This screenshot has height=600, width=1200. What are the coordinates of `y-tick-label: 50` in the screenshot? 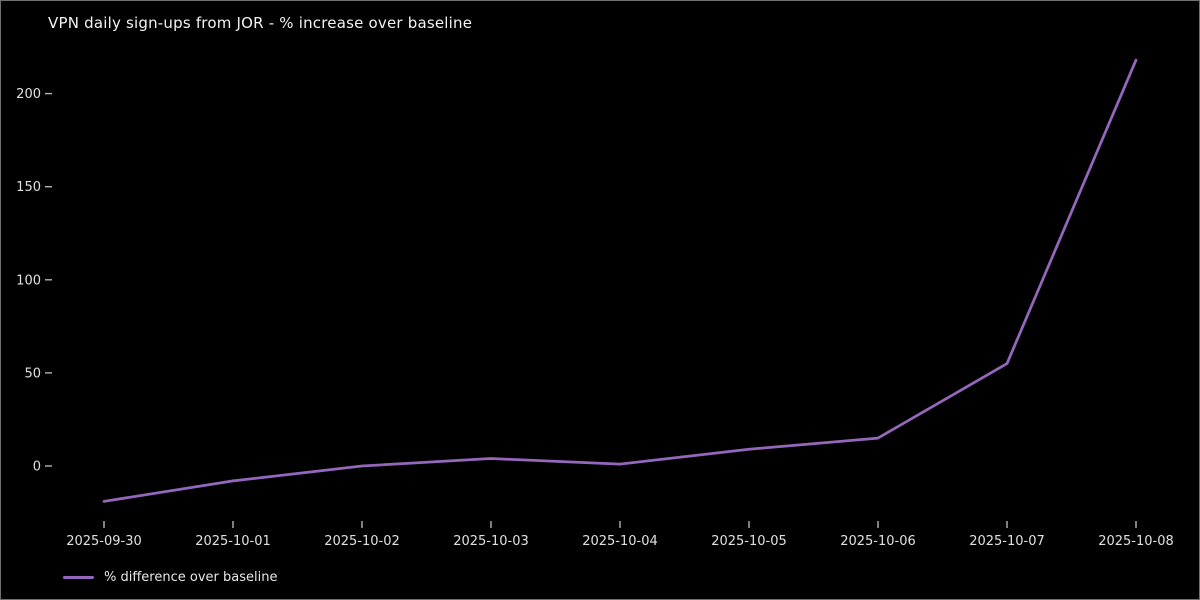 It's located at (32, 373).